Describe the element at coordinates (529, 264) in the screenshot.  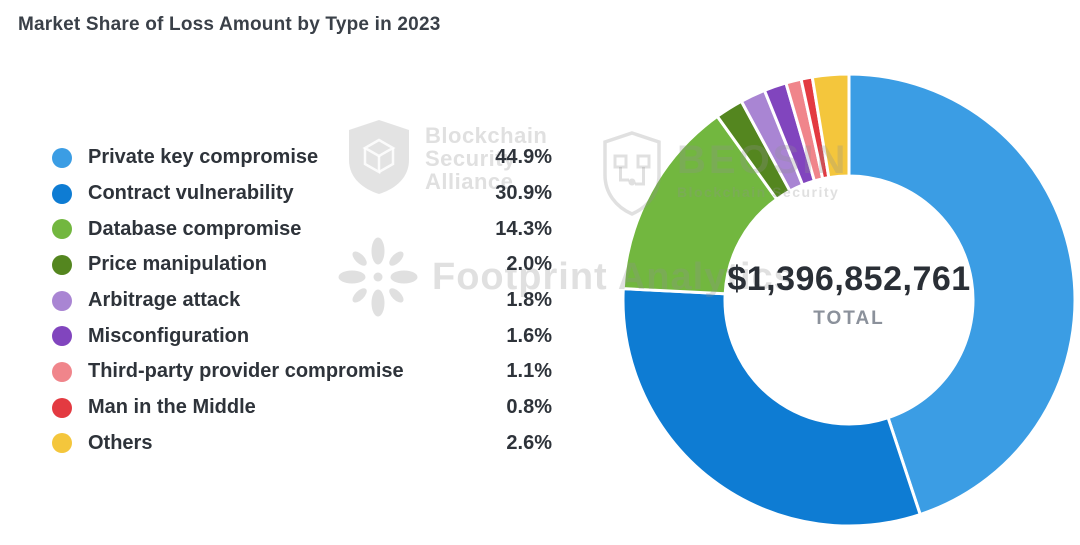
I see `legend-value: 2.0%` at that location.